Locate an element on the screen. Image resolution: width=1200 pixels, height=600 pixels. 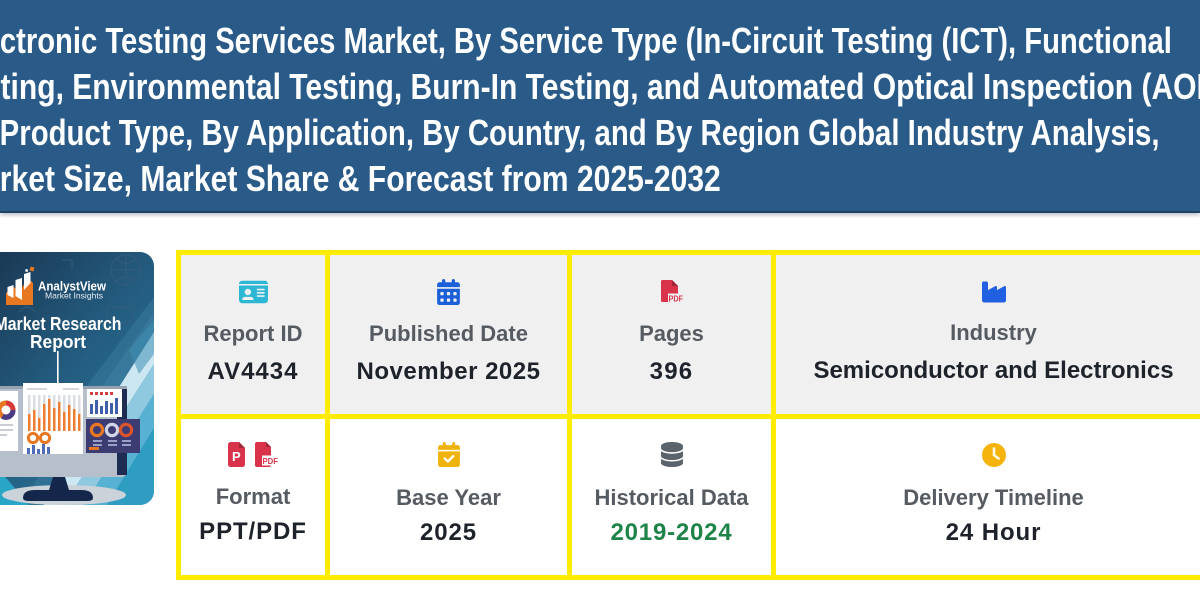
svg-text: P is located at coordinates (236, 456).